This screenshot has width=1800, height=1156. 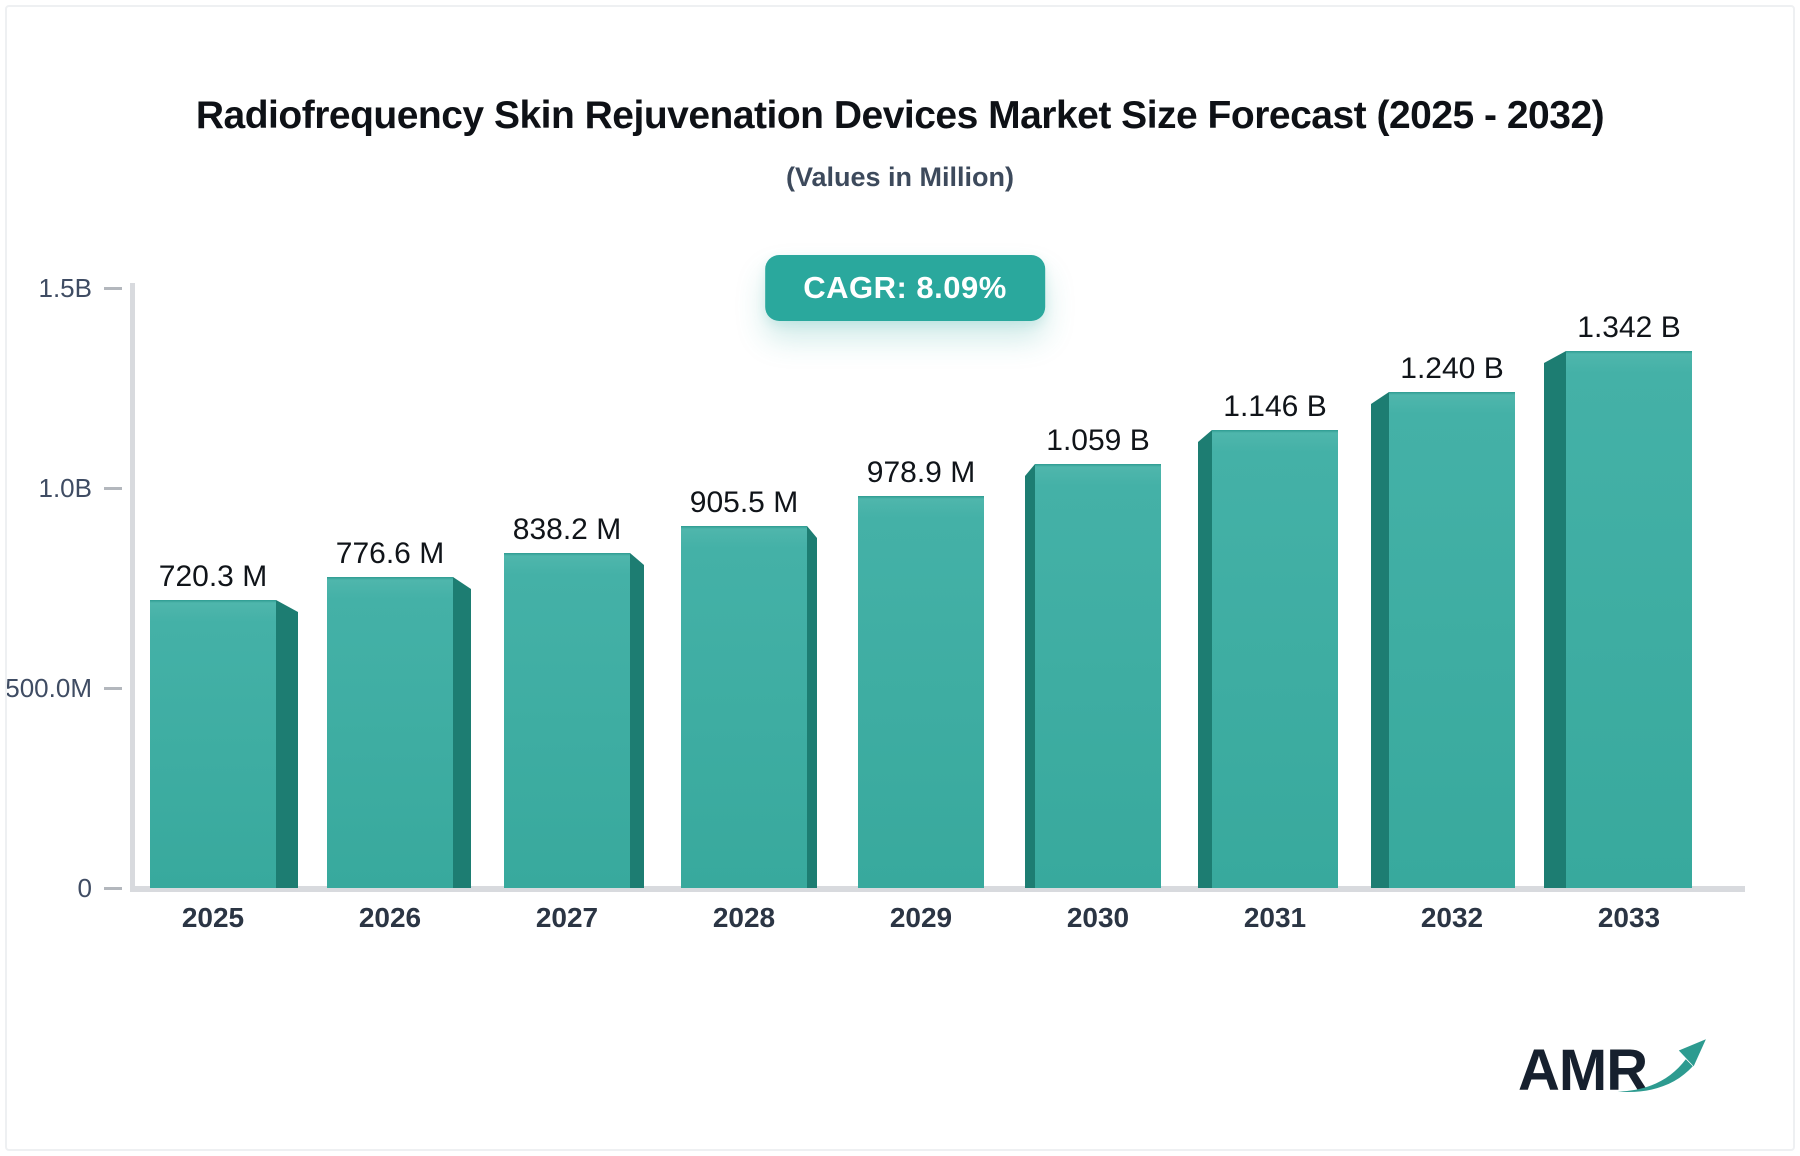 I want to click on y-axis-line, so click(x=132, y=587).